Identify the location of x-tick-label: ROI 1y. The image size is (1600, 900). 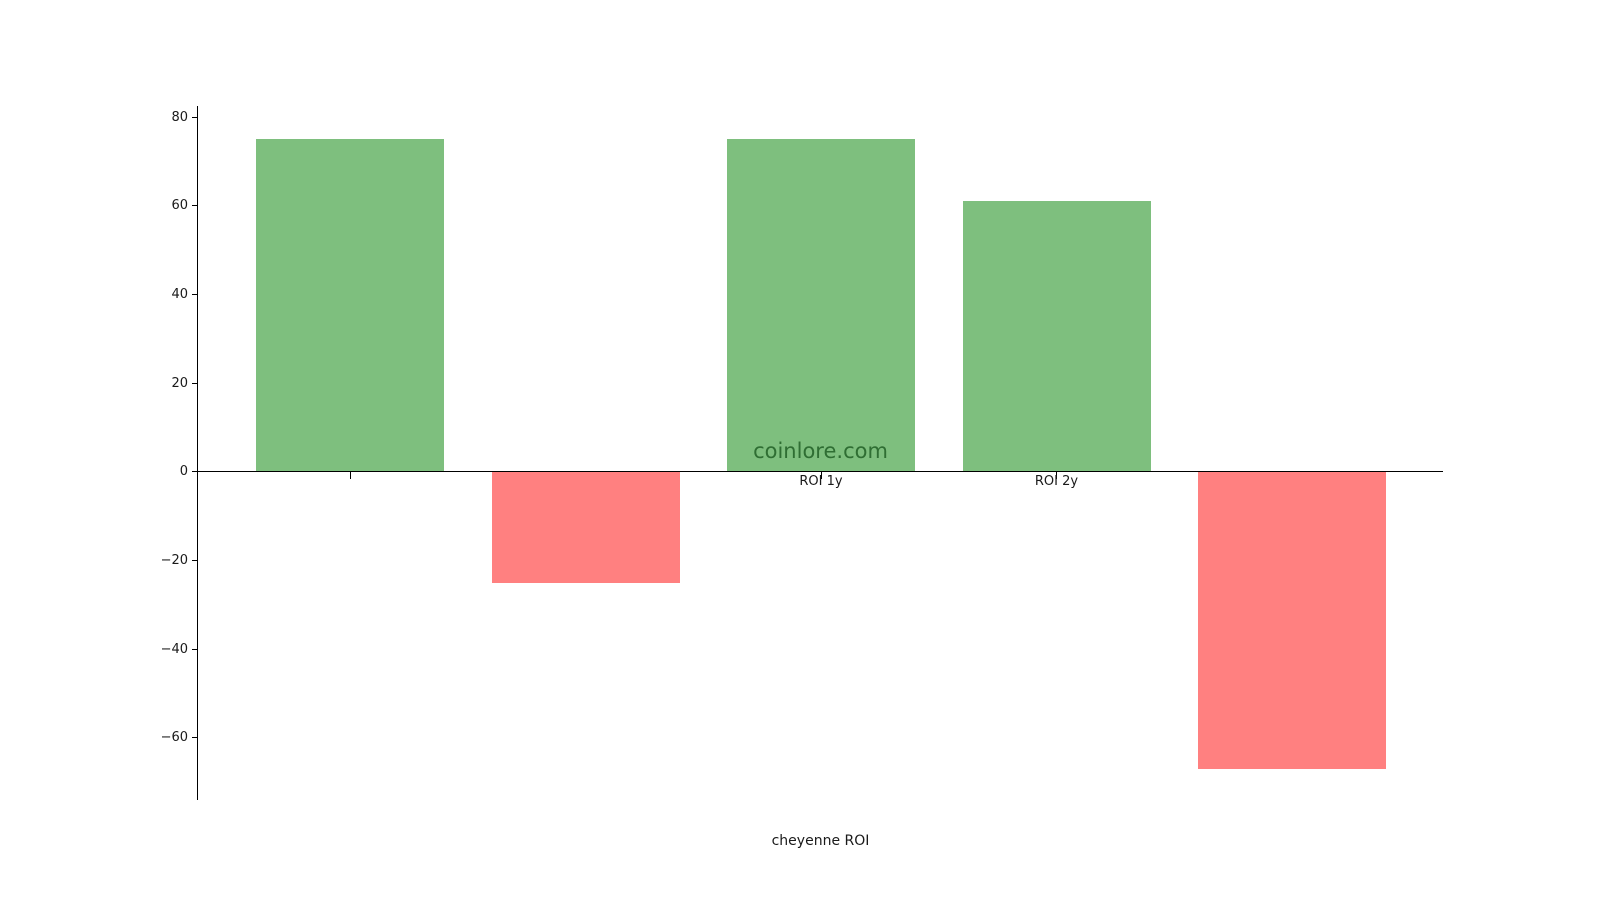
(821, 481).